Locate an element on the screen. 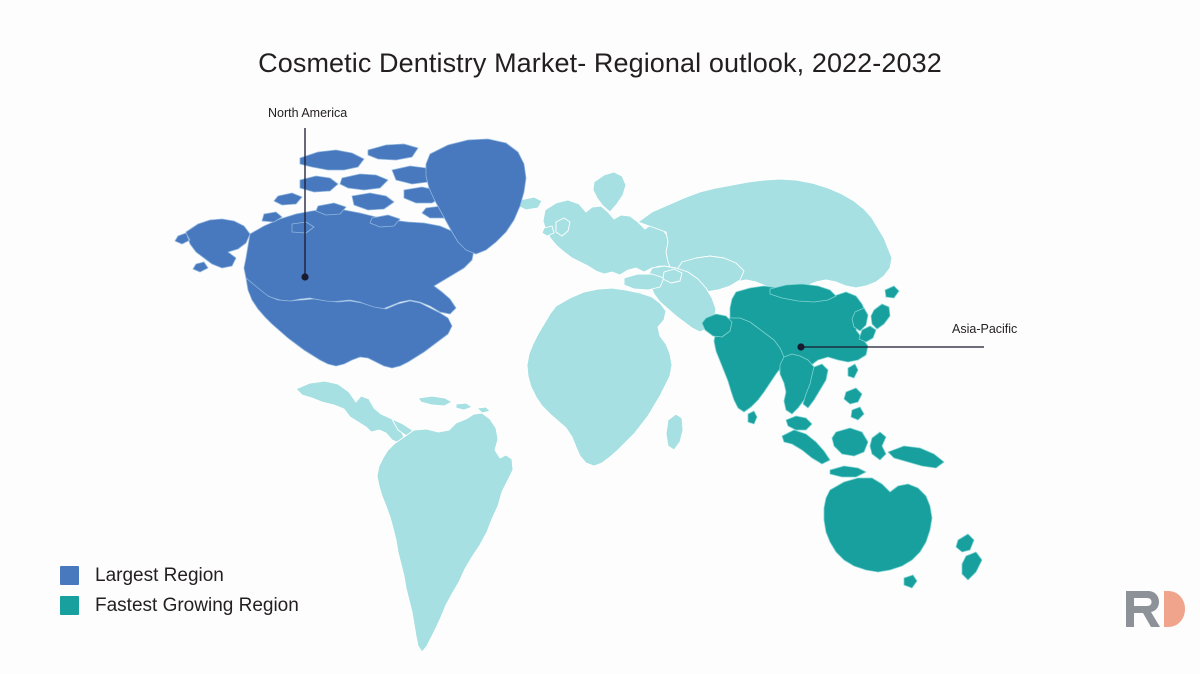  country-india is located at coordinates (749, 365).